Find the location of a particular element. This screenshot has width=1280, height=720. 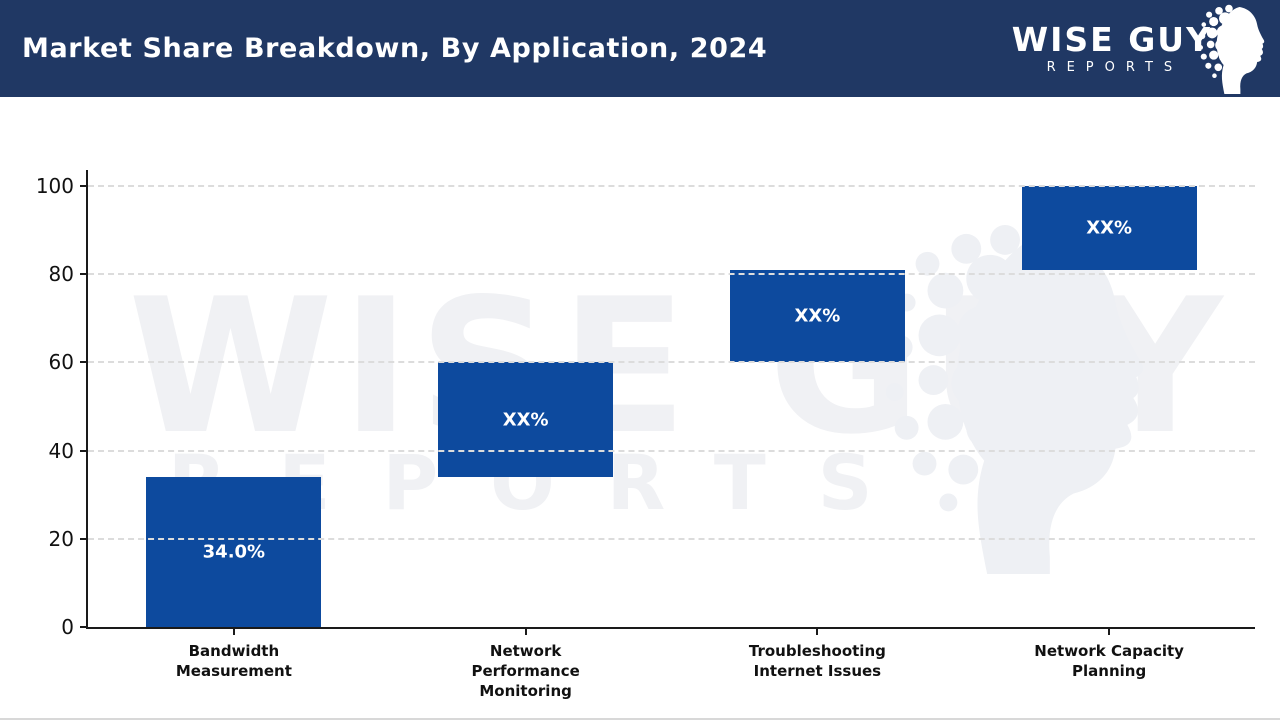

category-label-line: Monitoring is located at coordinates (525, 691).